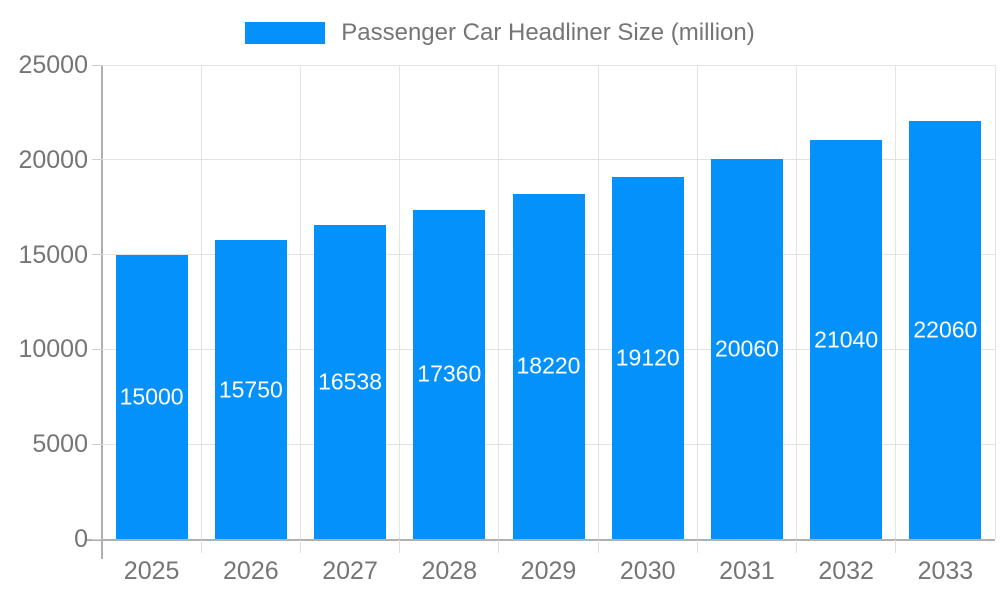 Image resolution: width=1000 pixels, height=600 pixels. What do you see at coordinates (53, 254) in the screenshot?
I see `y-tick-label: 15000` at bounding box center [53, 254].